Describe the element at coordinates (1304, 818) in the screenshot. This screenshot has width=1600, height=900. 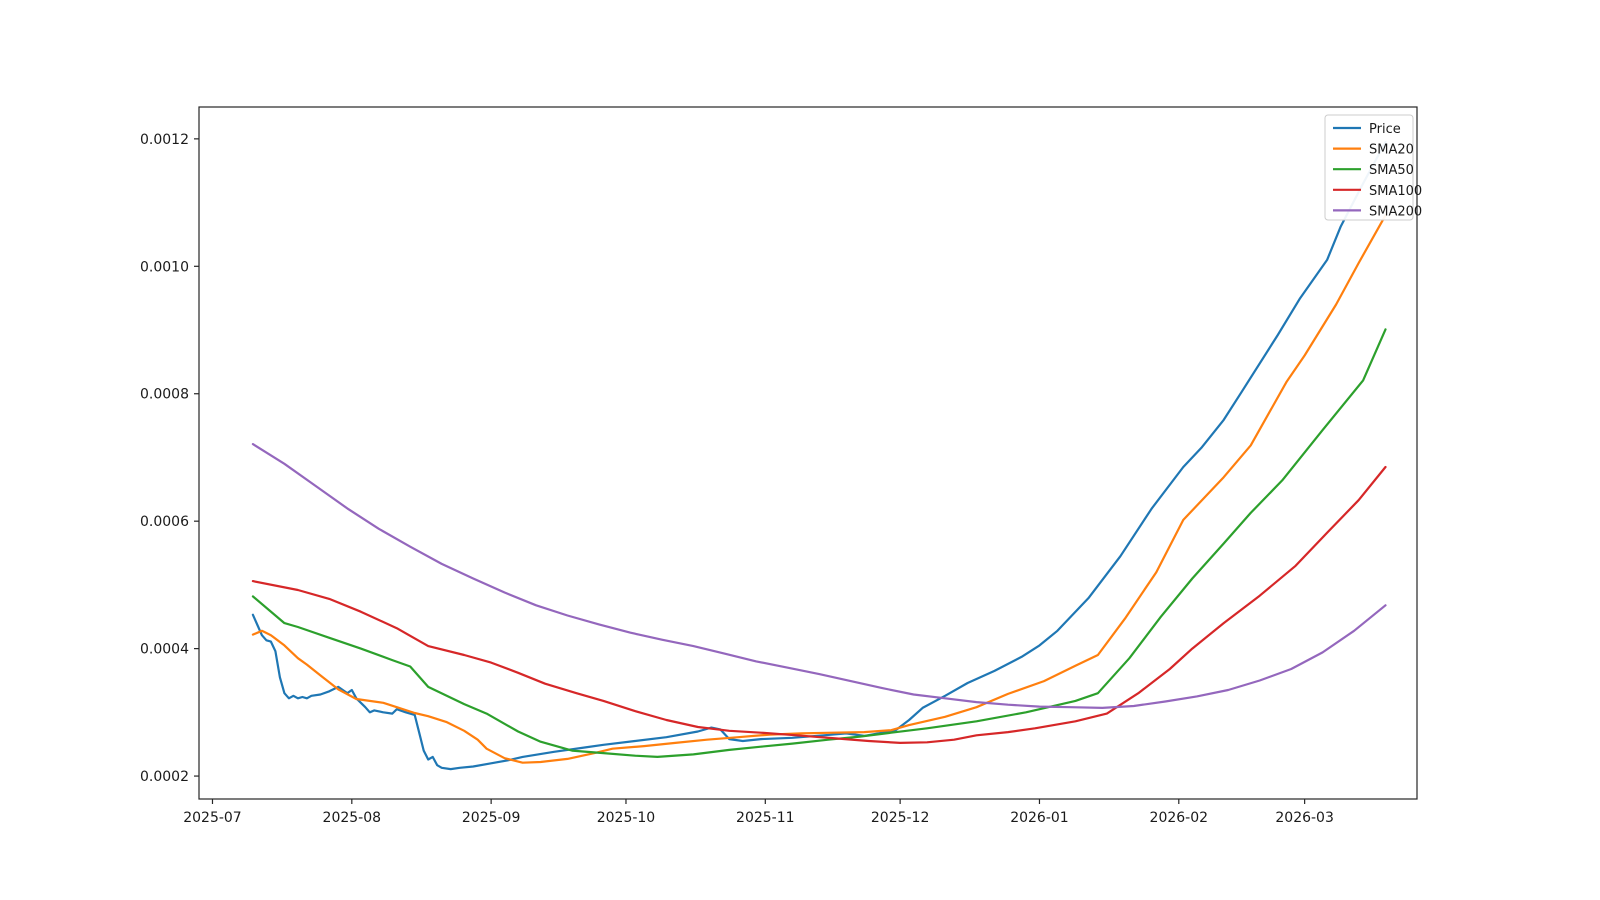
I see `x-tick-label: 2026-03` at that location.